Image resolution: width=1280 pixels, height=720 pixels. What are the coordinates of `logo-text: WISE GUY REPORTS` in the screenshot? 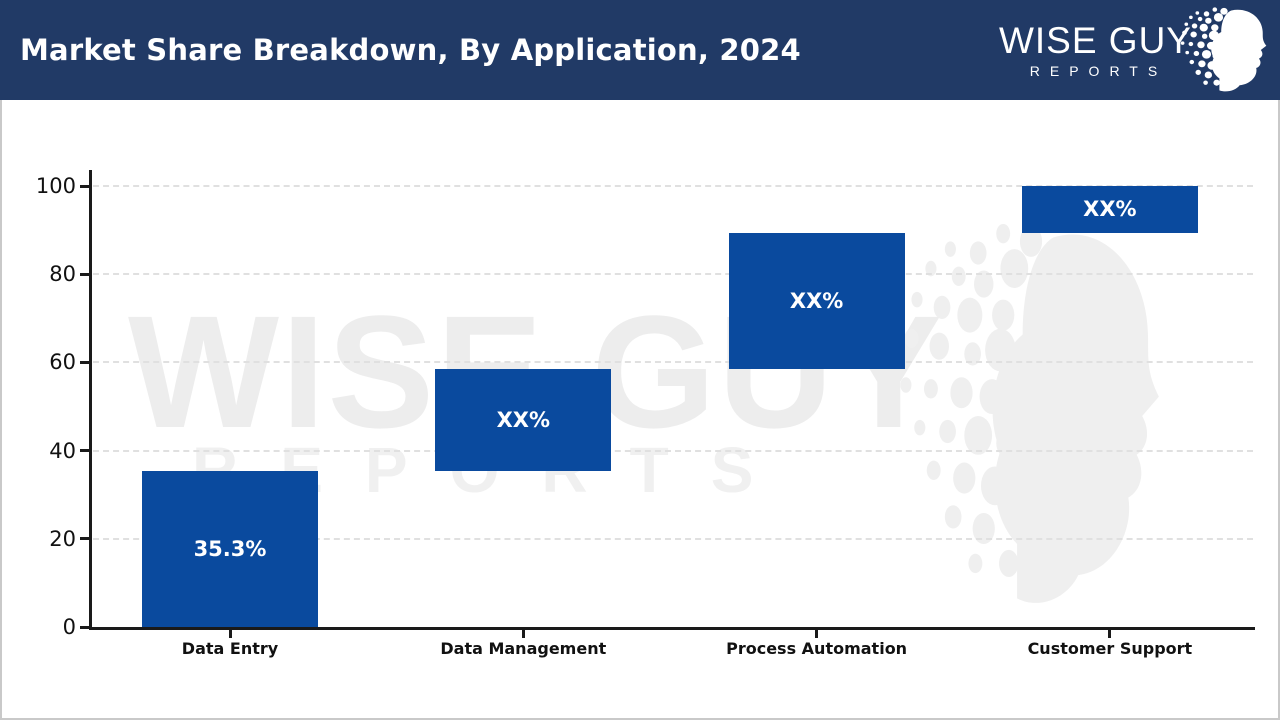 It's located at (1095, 50).